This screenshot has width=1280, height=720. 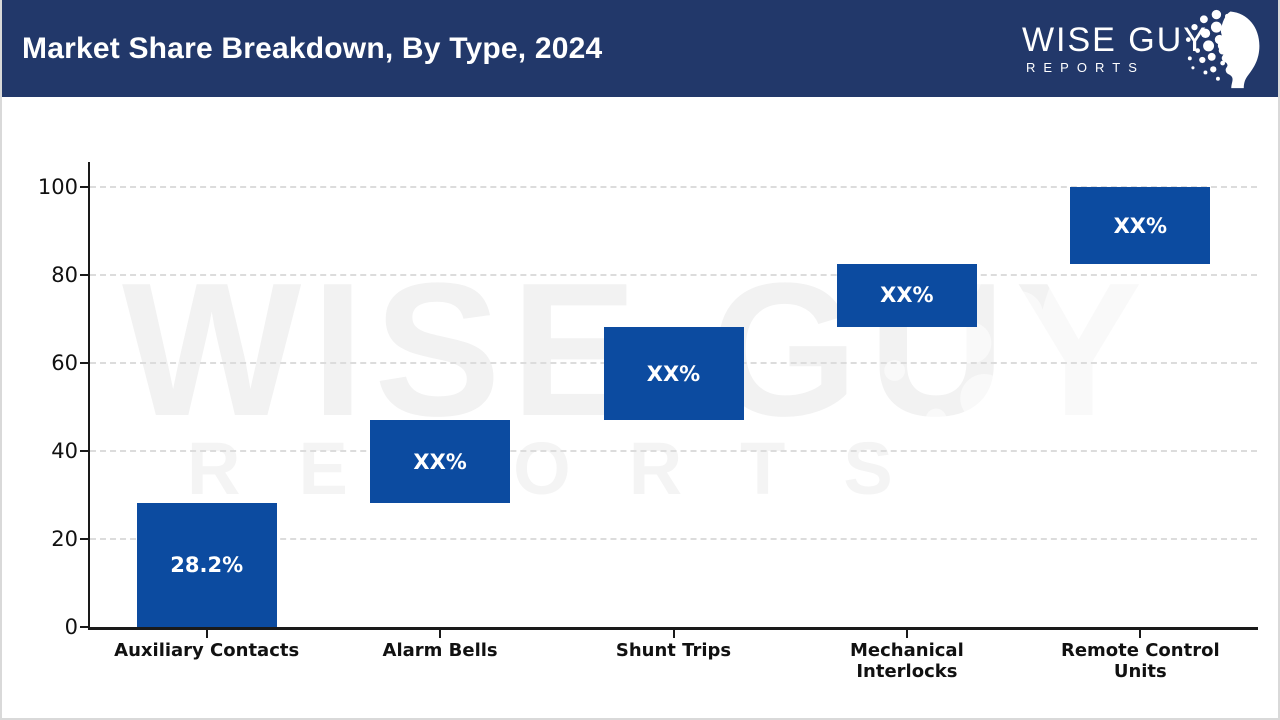 I want to click on y-tick-label: 40, so click(x=64, y=451).